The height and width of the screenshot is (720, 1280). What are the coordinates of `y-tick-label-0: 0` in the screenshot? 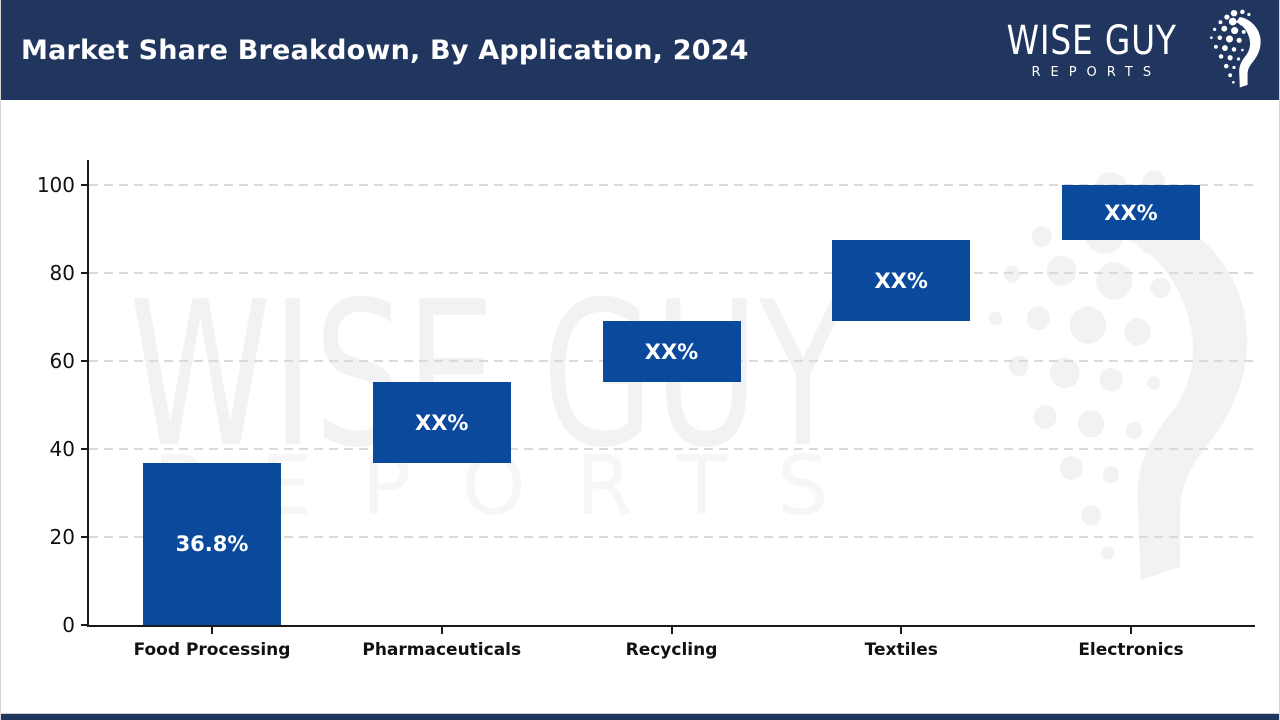 It's located at (68, 625).